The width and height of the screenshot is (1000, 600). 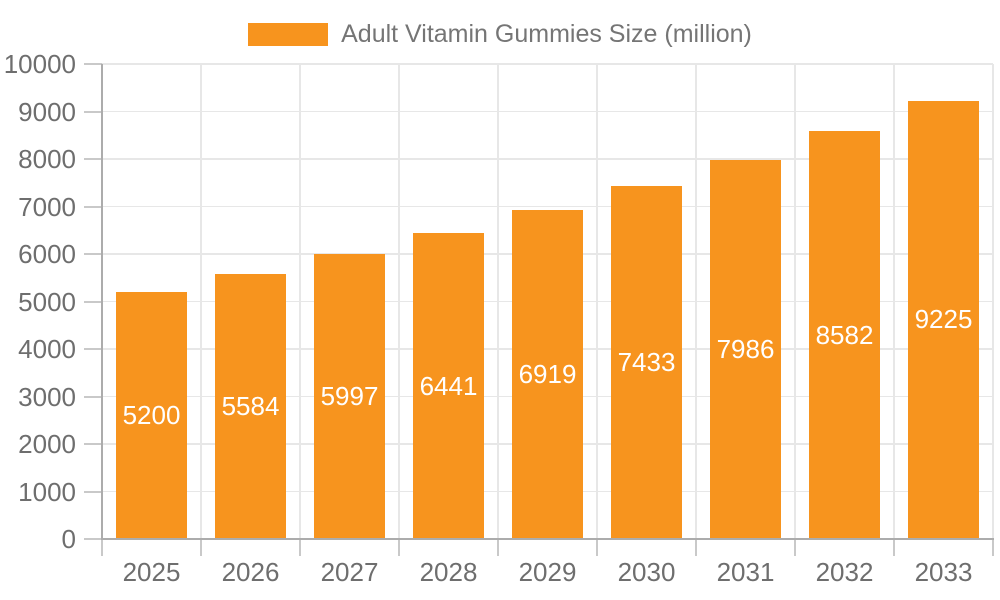 I want to click on bar-2027: 5997, so click(x=349, y=396).